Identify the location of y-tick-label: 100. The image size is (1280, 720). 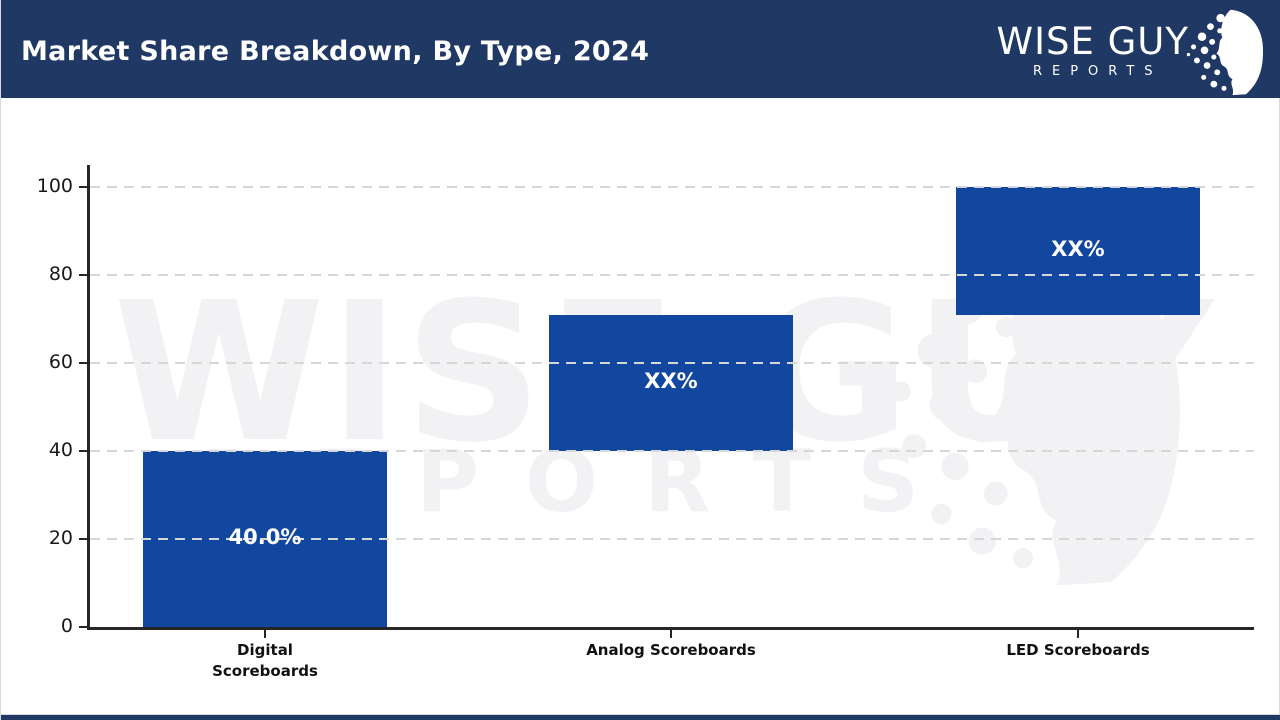
(54, 186).